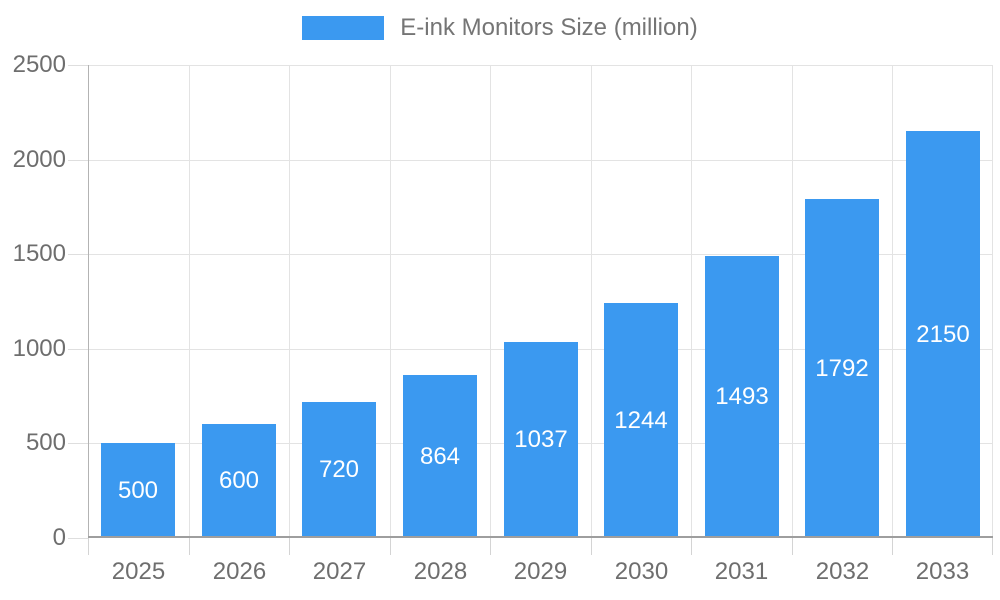  What do you see at coordinates (540, 571) in the screenshot?
I see `x-tick-label: 2029` at bounding box center [540, 571].